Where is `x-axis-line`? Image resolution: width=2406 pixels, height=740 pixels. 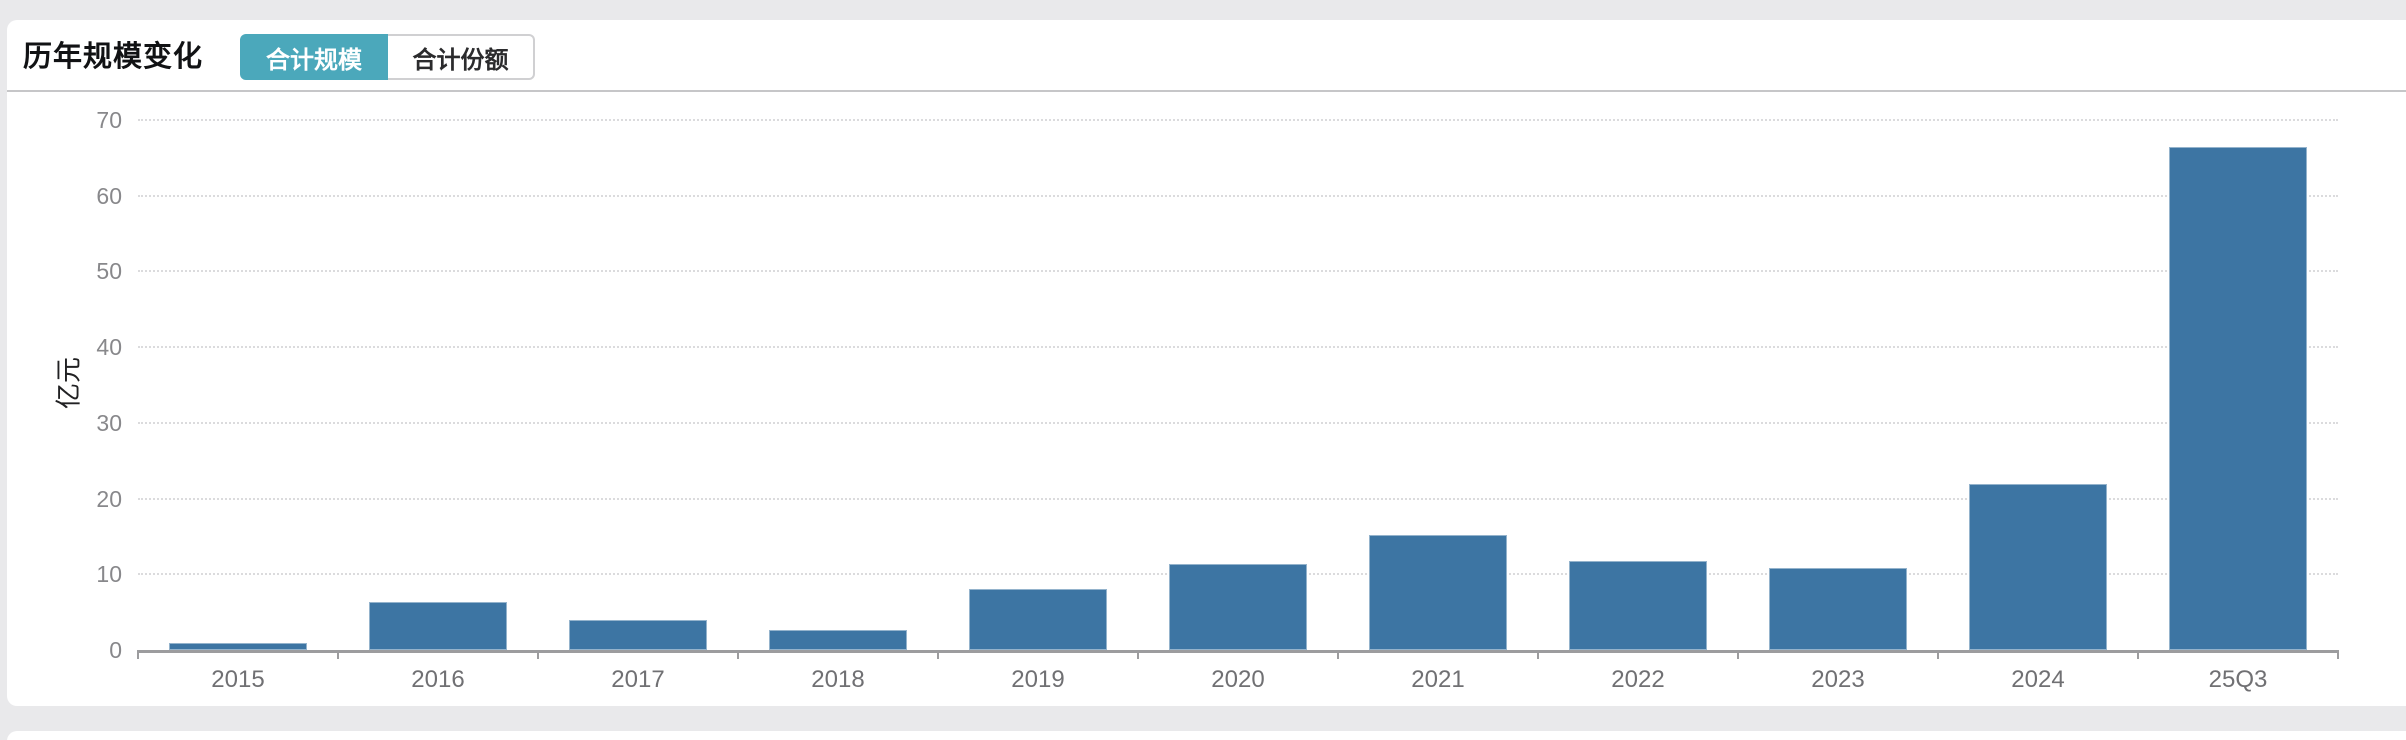 x-axis-line is located at coordinates (1238, 651).